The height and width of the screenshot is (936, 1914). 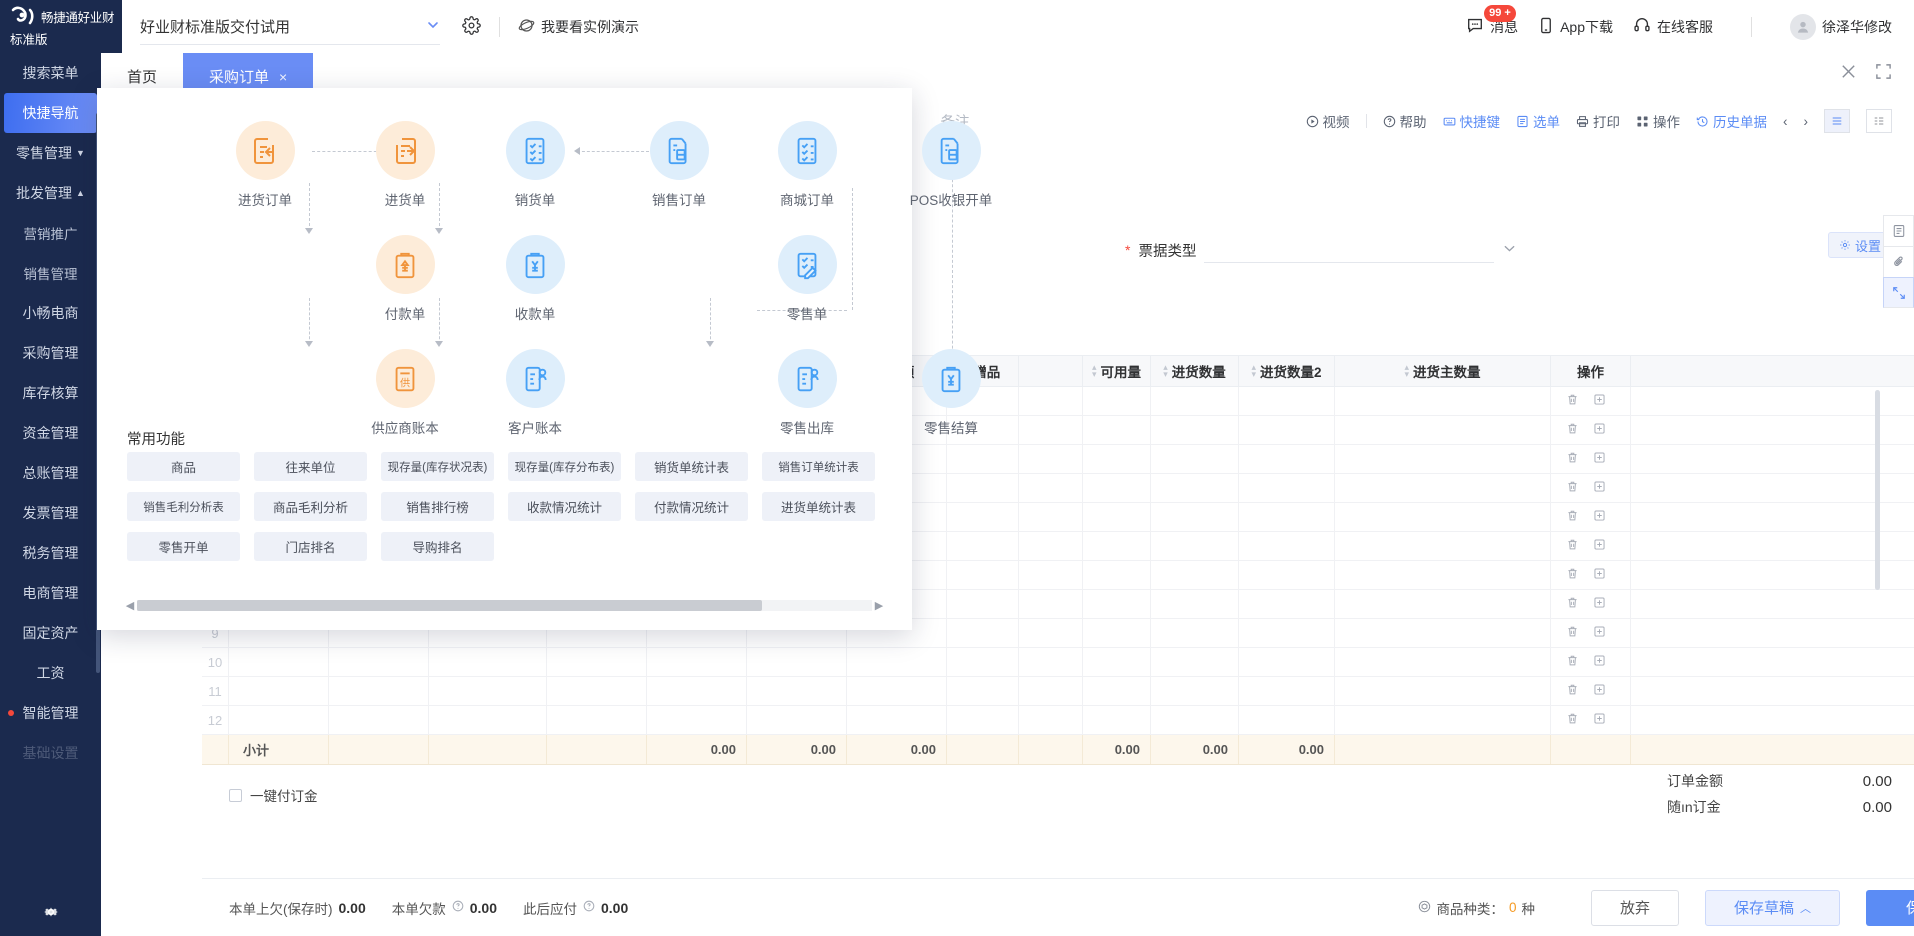 I want to click on close-icon, so click(x=1848, y=74).